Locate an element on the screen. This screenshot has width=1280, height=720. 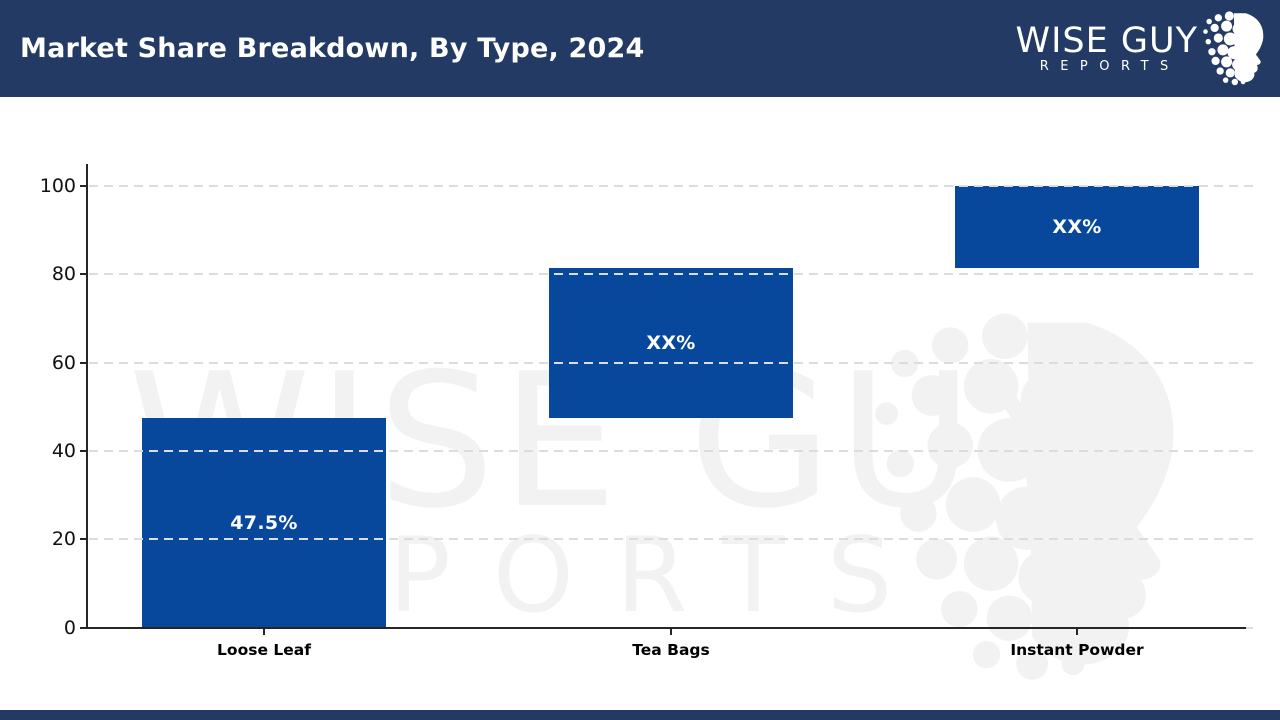
y-tick-label: 100 is located at coordinates (57, 186).